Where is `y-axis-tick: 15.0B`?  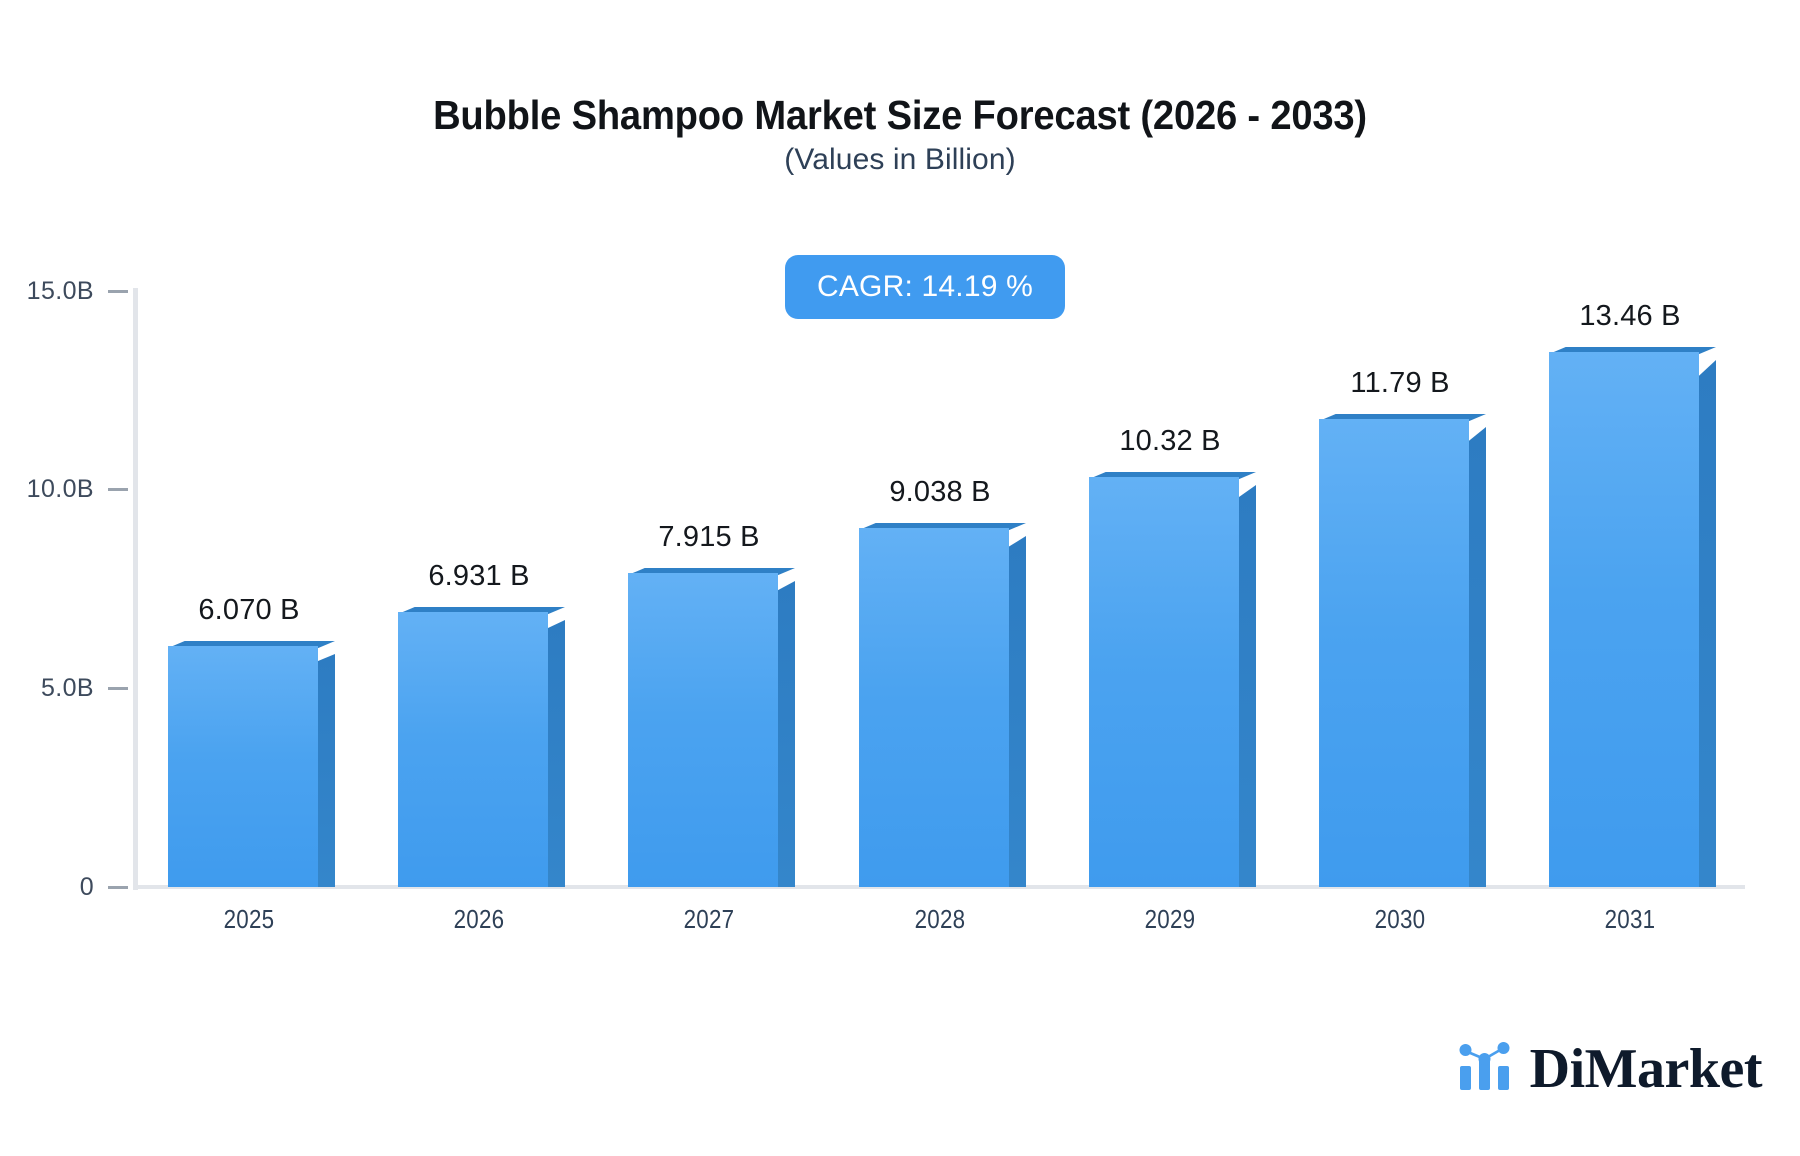 y-axis-tick: 15.0B is located at coordinates (64, 290).